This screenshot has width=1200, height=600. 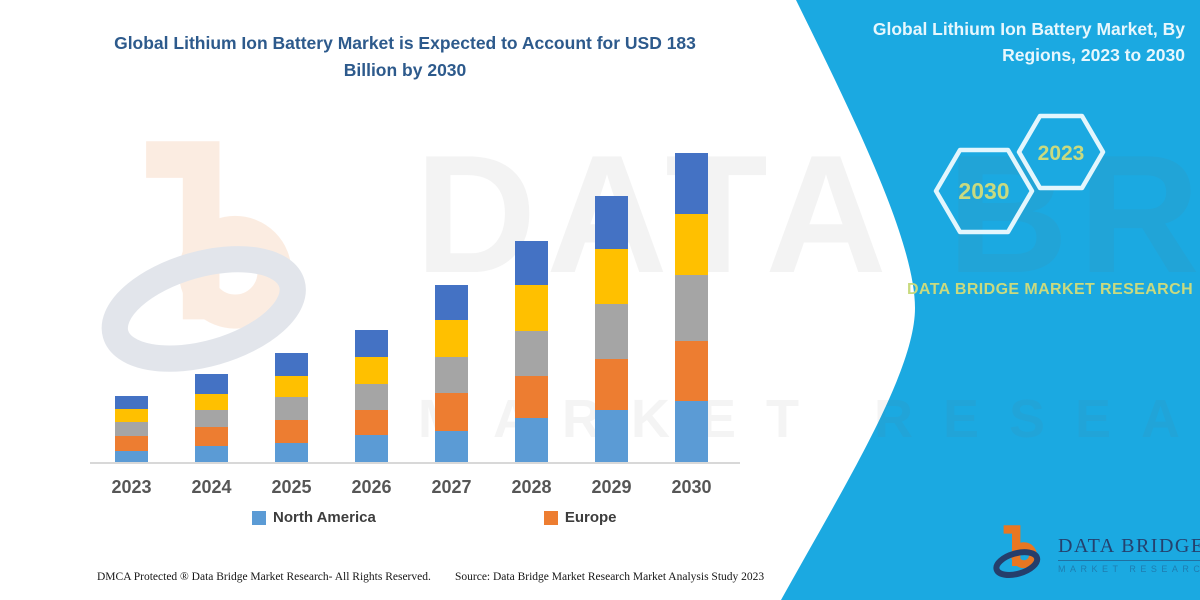 What do you see at coordinates (1129, 548) in the screenshot?
I see `company-logo-name: DATA BRIDGE` at bounding box center [1129, 548].